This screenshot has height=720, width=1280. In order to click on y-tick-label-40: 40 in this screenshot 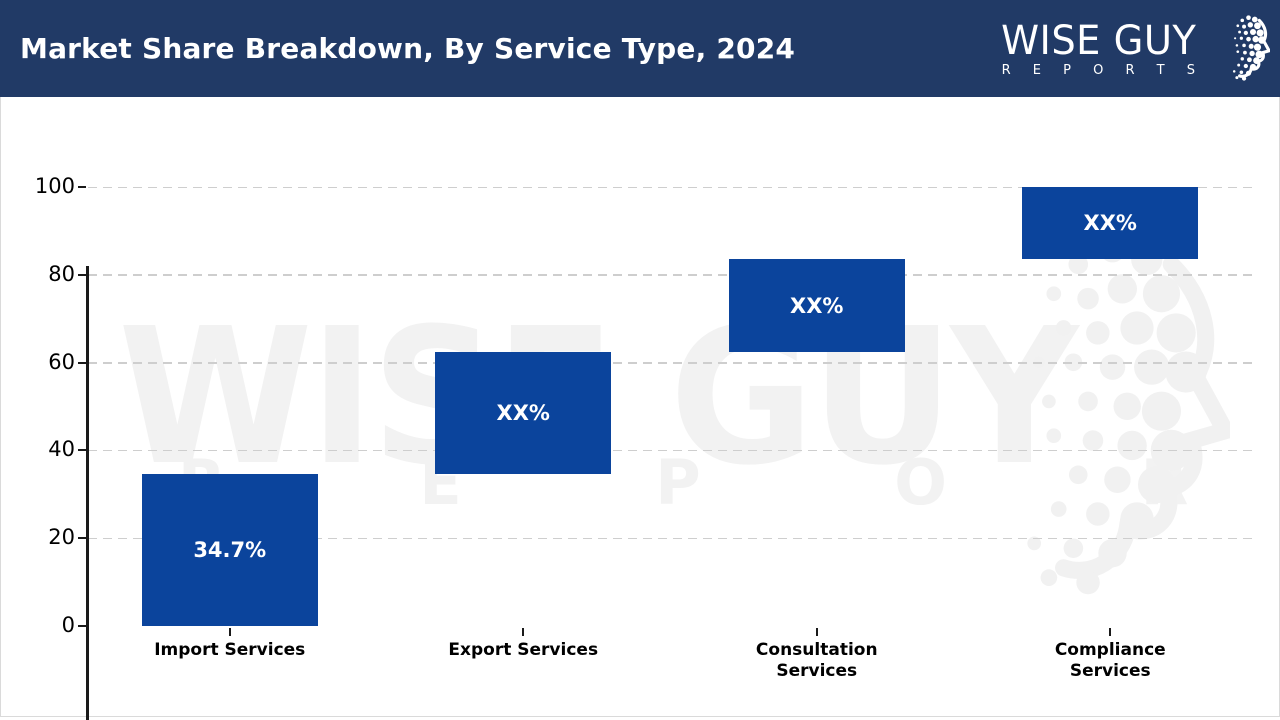, I will do `click(61, 449)`.